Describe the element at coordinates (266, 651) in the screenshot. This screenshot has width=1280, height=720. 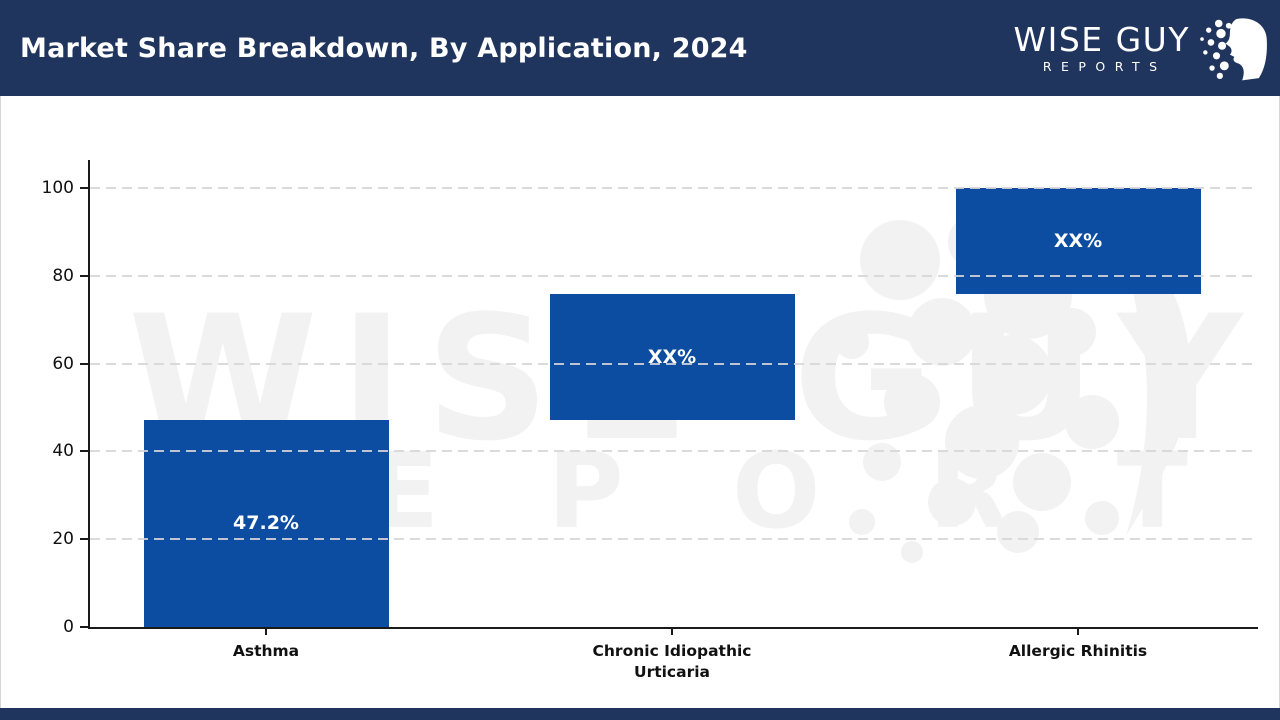
I see `x-axis-category-label: Asthma` at that location.